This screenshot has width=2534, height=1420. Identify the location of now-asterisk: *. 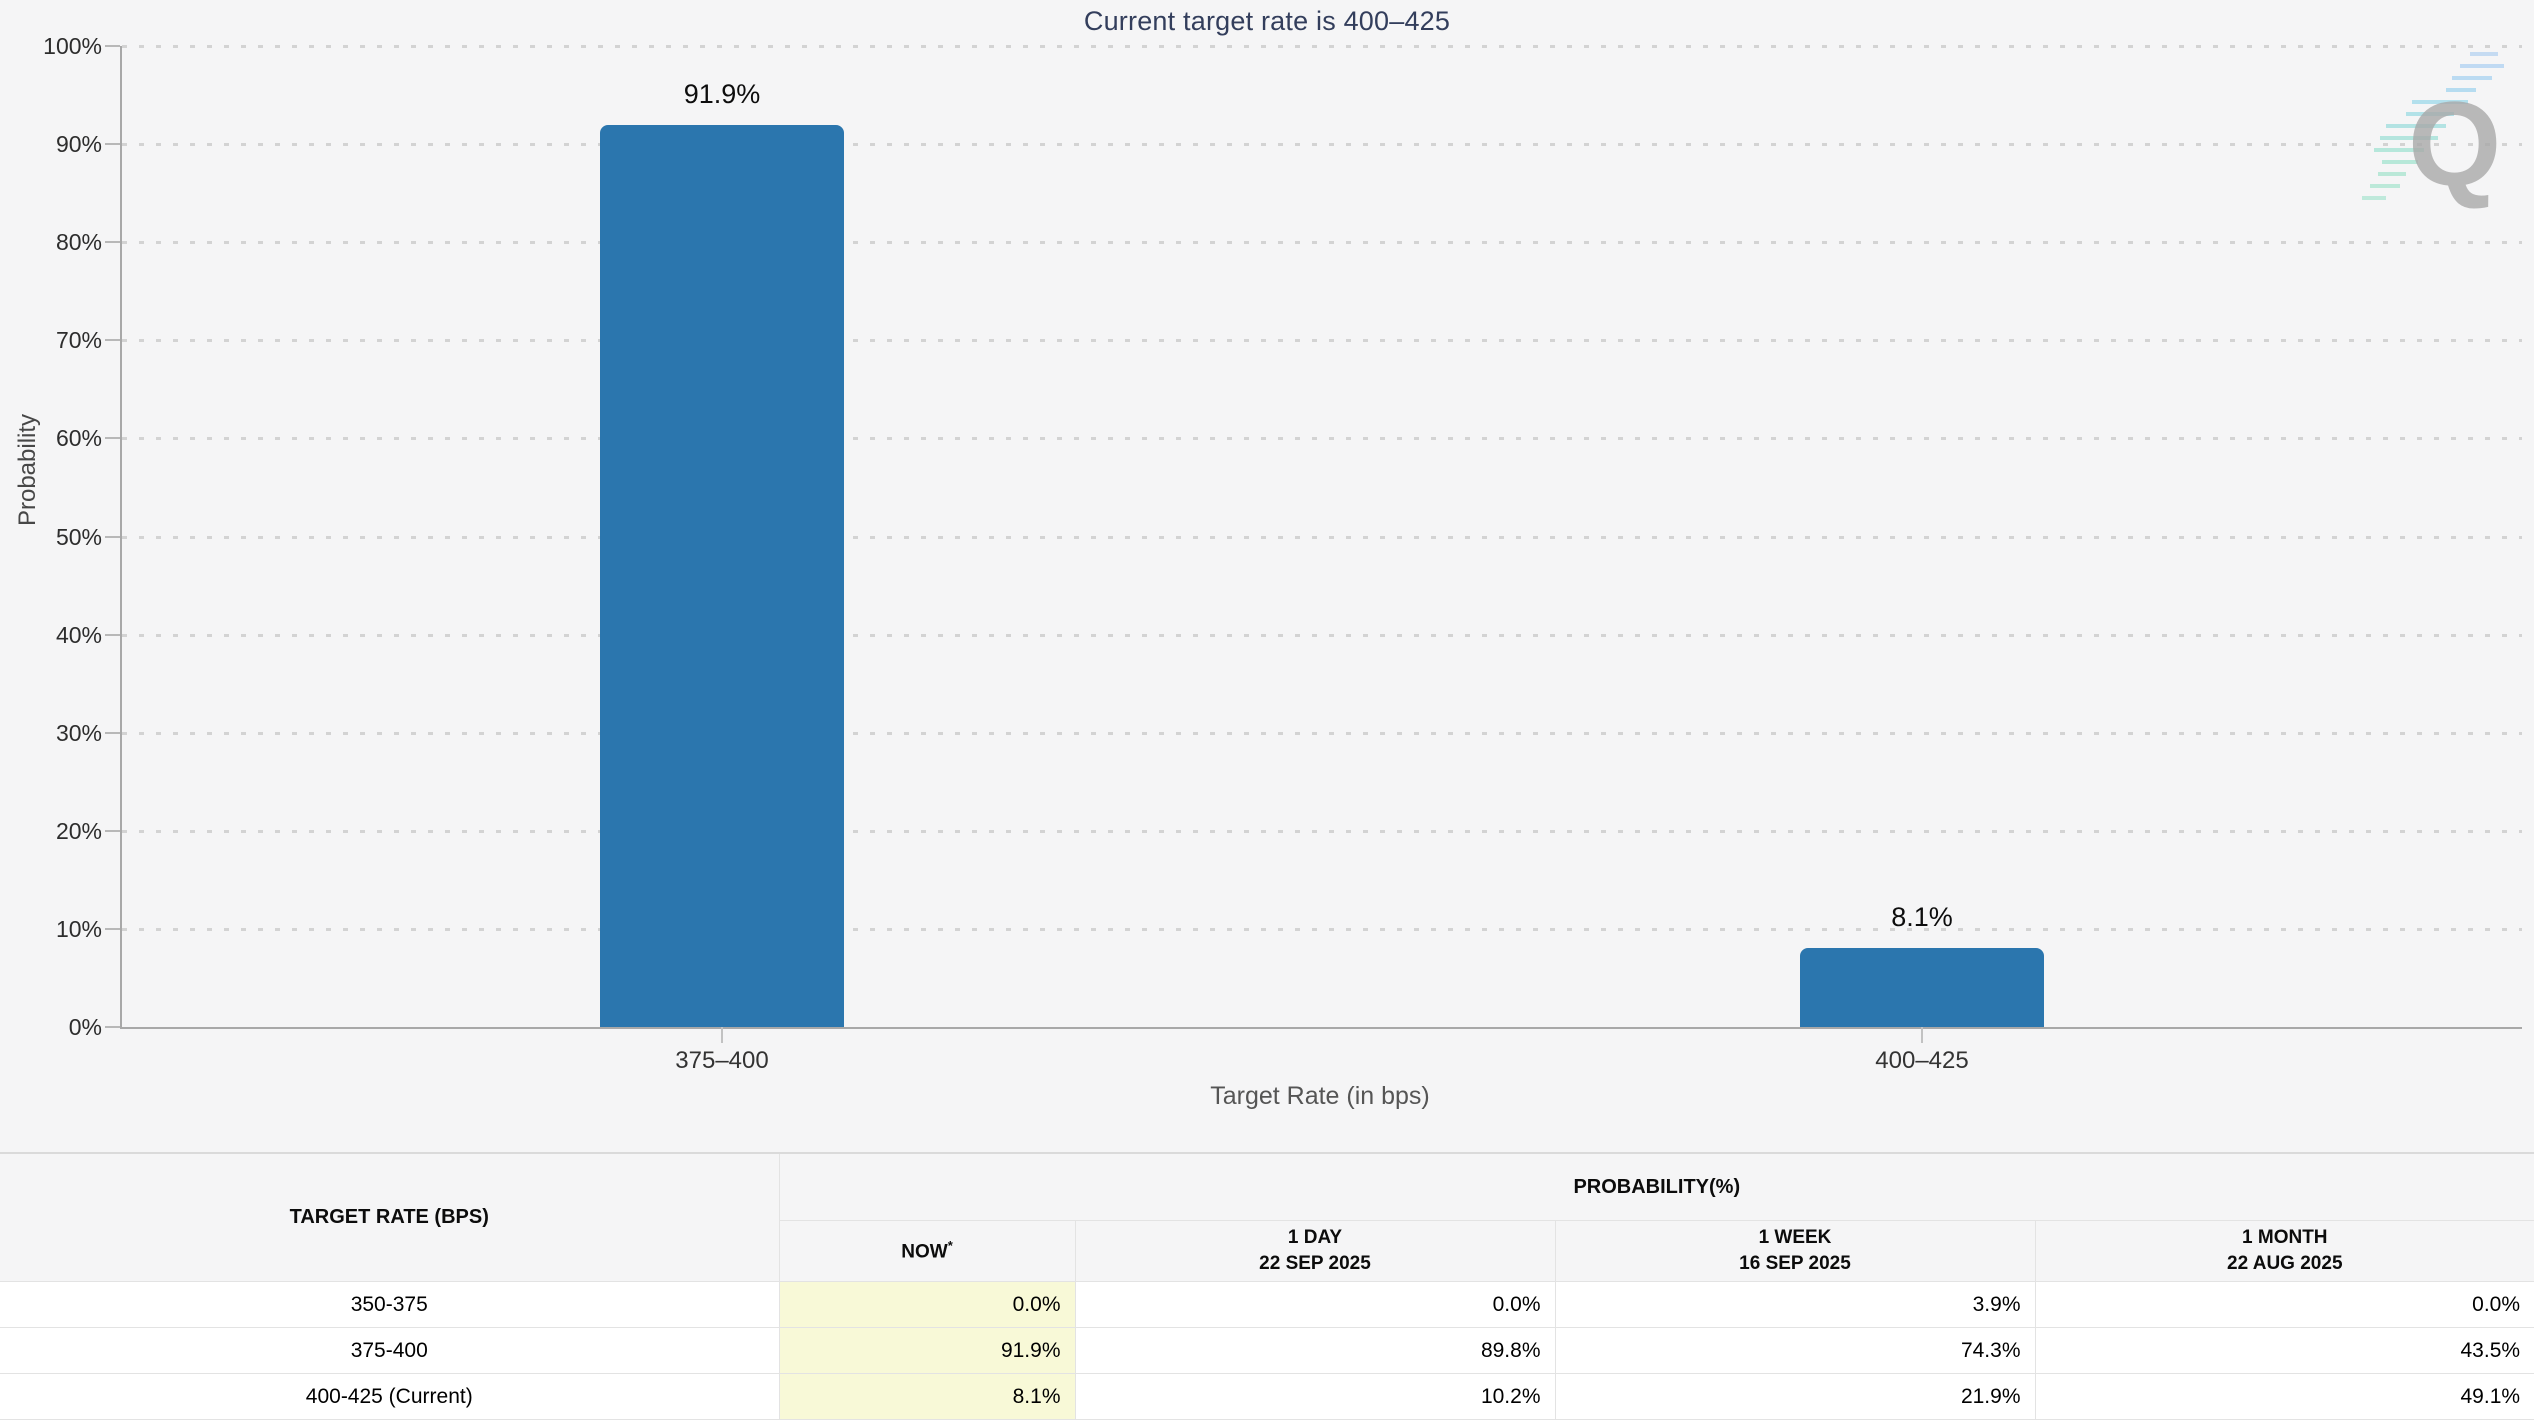
(950, 1245).